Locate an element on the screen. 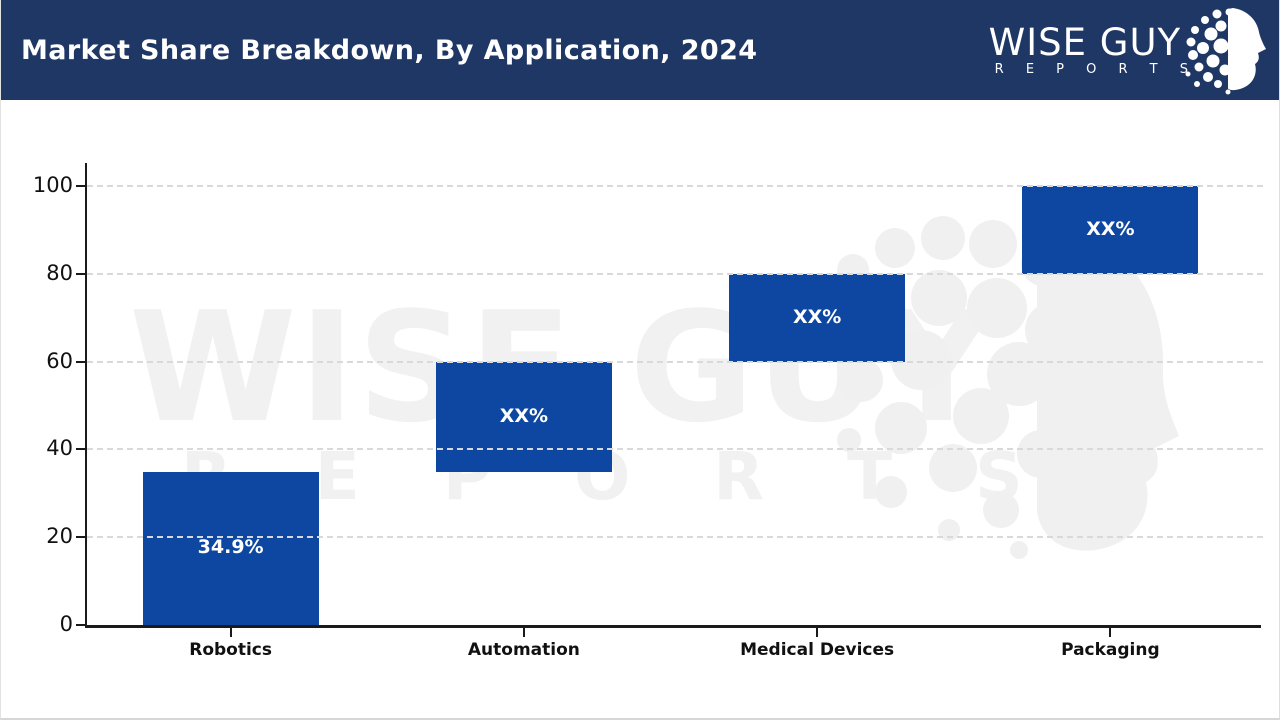  y-tick-label-40: 40 is located at coordinates (59, 448).